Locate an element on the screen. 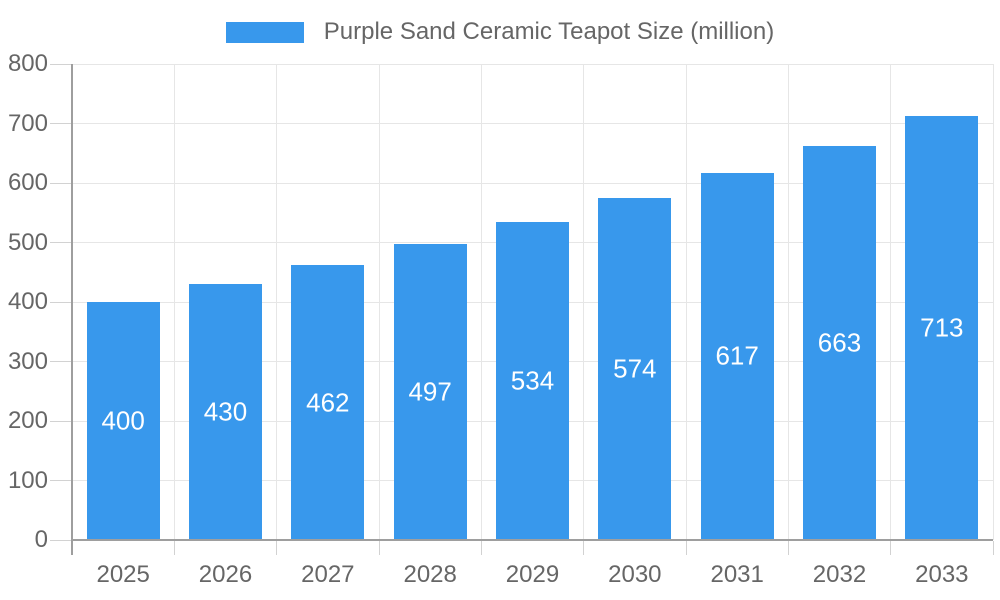 This screenshot has width=1000, height=600. bar: 534 is located at coordinates (532, 381).